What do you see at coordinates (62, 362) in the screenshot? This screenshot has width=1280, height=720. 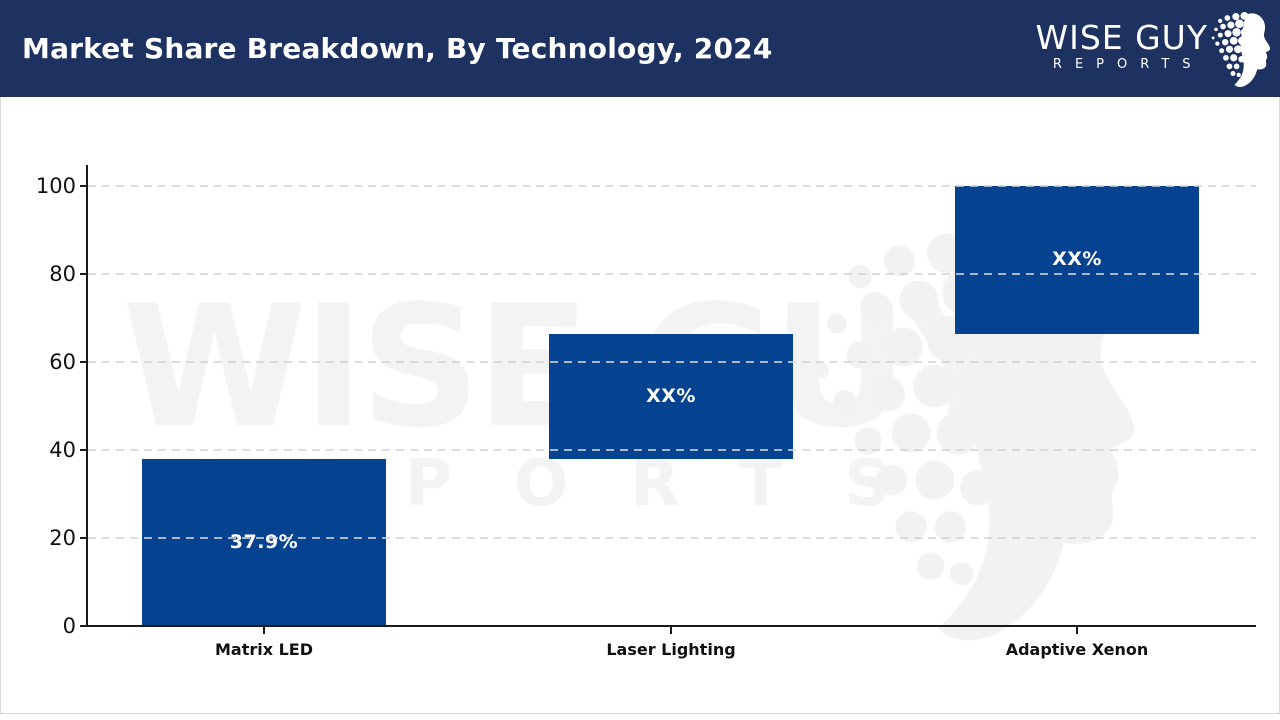 I see `y-tick-label: 60` at bounding box center [62, 362].